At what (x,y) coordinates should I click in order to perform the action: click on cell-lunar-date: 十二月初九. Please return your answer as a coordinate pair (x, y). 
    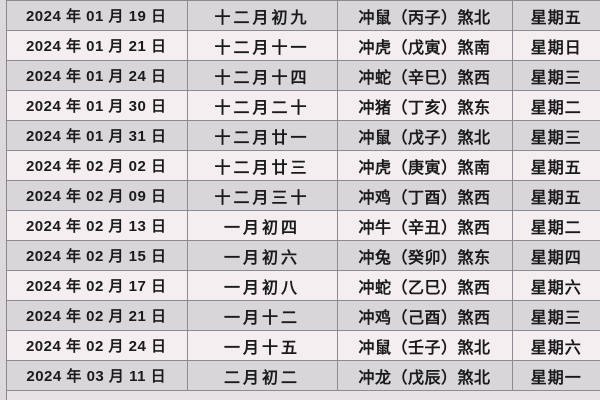
    Looking at the image, I should click on (262, 15).